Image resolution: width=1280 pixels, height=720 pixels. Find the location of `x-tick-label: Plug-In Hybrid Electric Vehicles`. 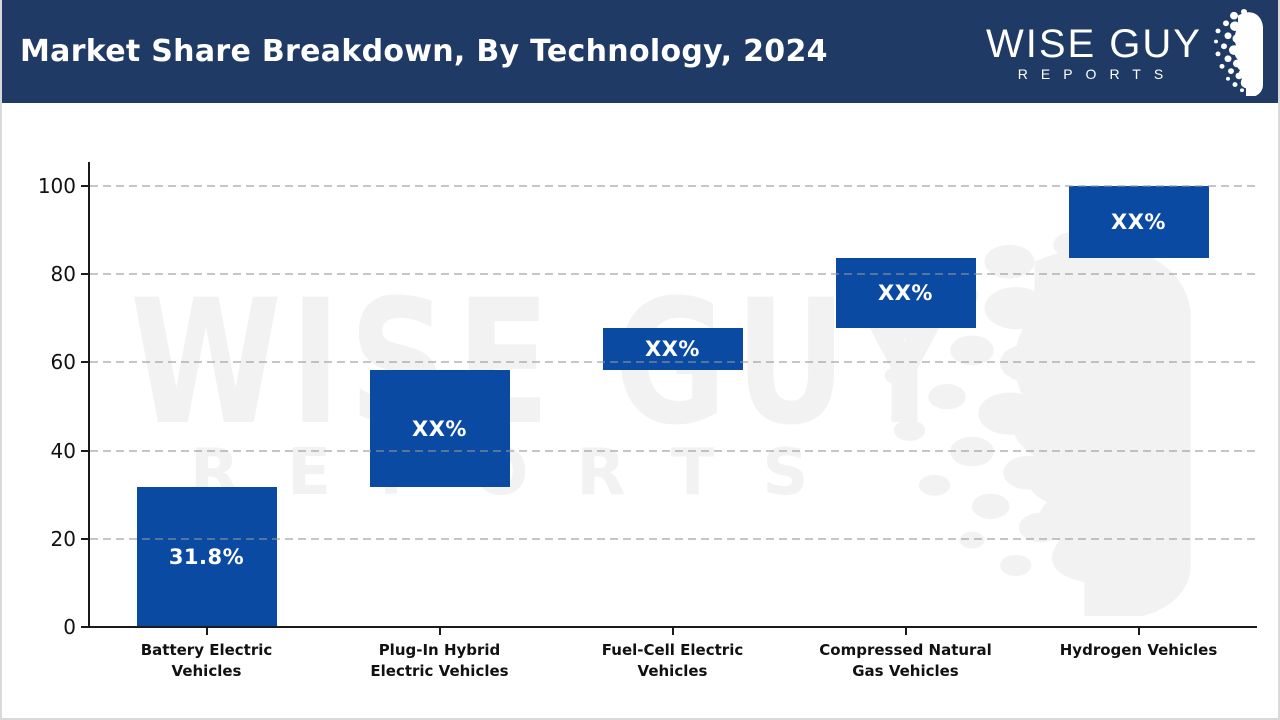

x-tick-label: Plug-In Hybrid Electric Vehicles is located at coordinates (439, 661).